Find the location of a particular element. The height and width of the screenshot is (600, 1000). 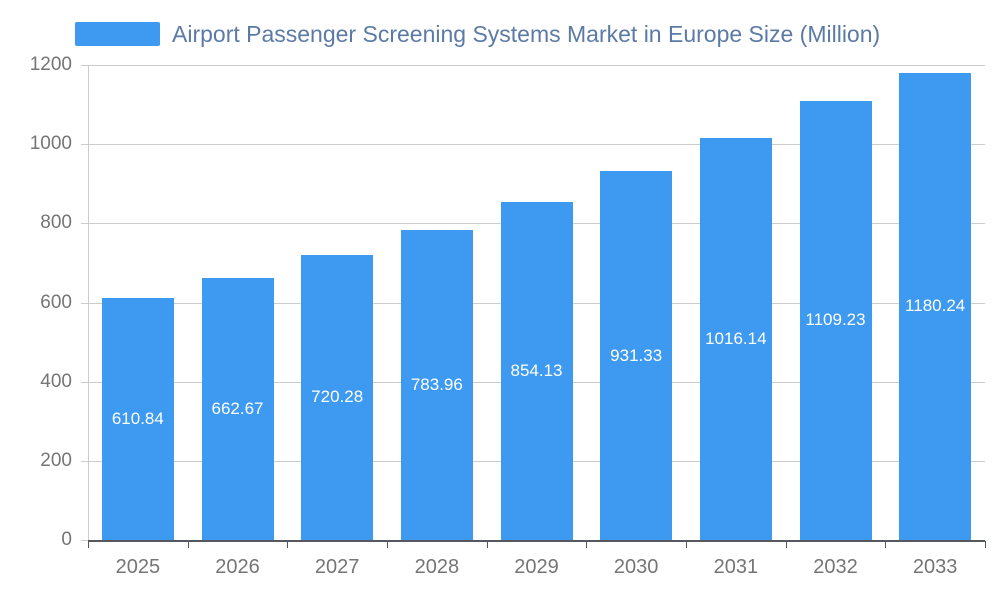

bar-value-label: 783.96 is located at coordinates (436, 384).